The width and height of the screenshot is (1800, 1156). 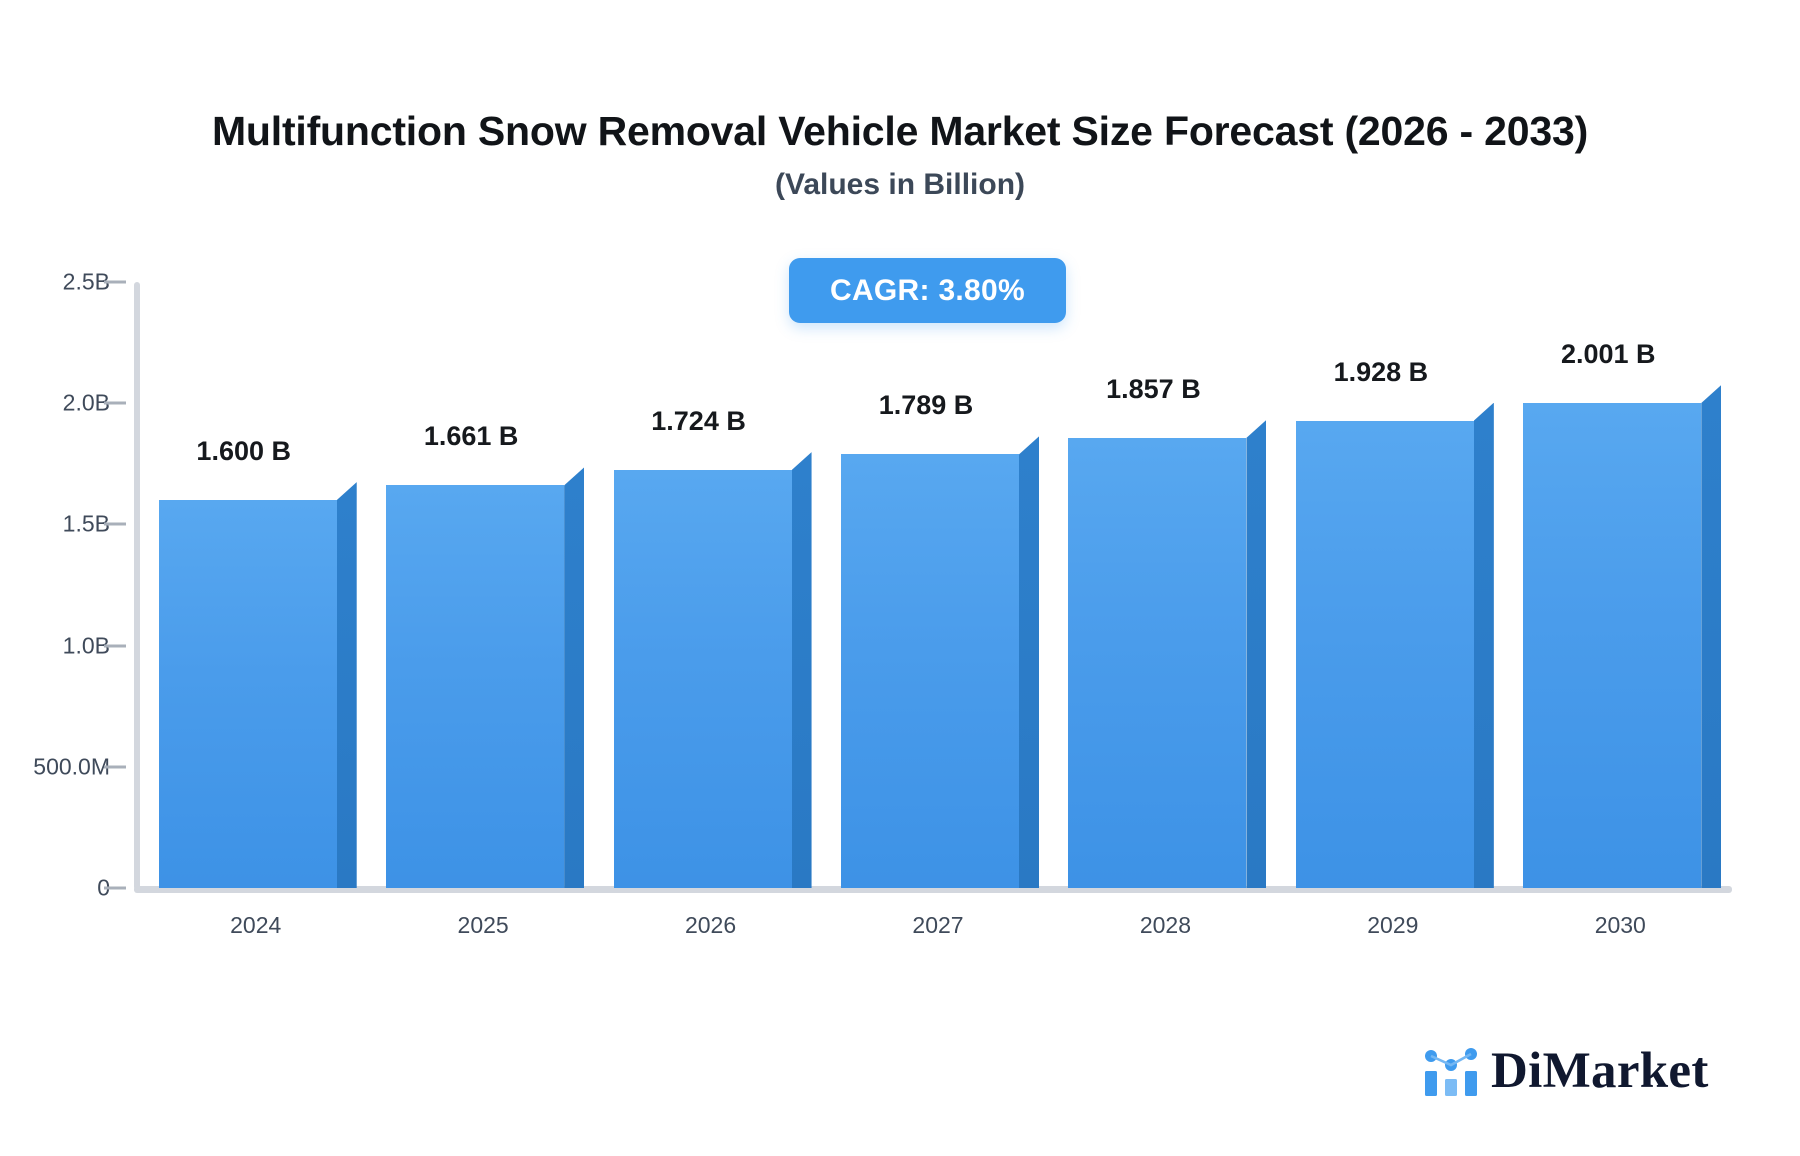 I want to click on bar-value-label: 1.600 B, so click(x=243, y=451).